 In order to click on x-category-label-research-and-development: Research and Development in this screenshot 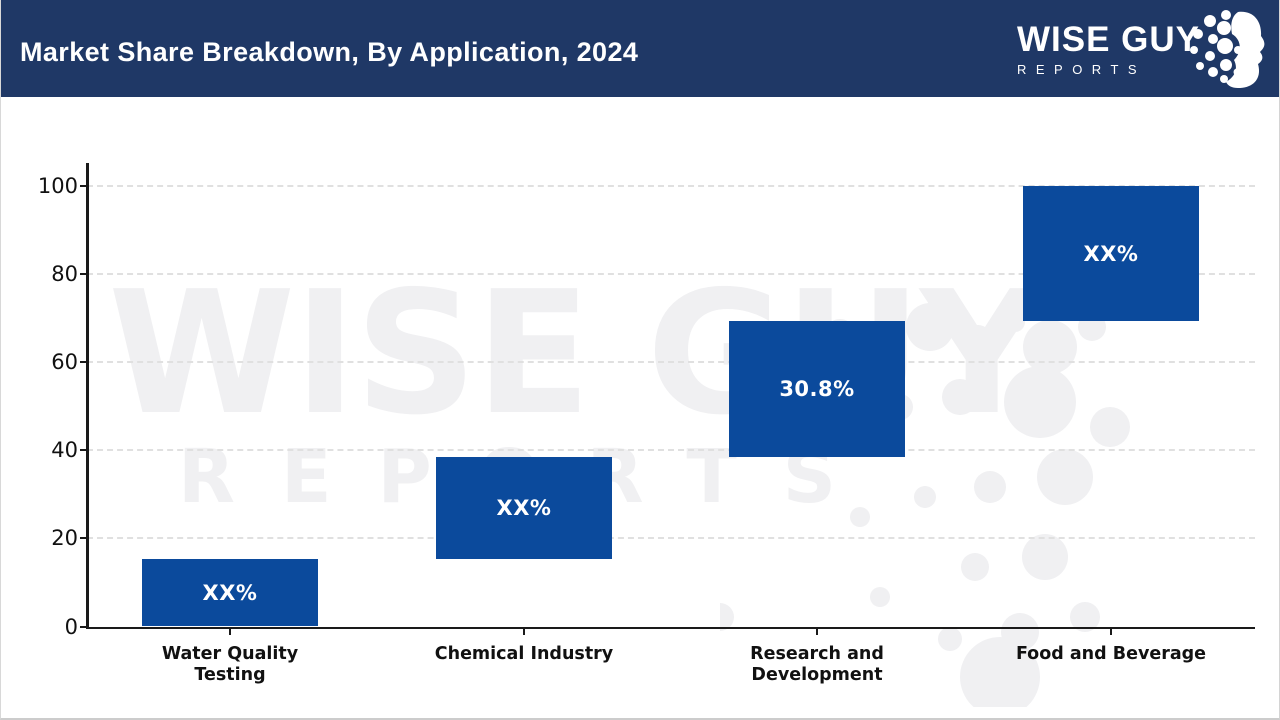, I will do `click(817, 665)`.